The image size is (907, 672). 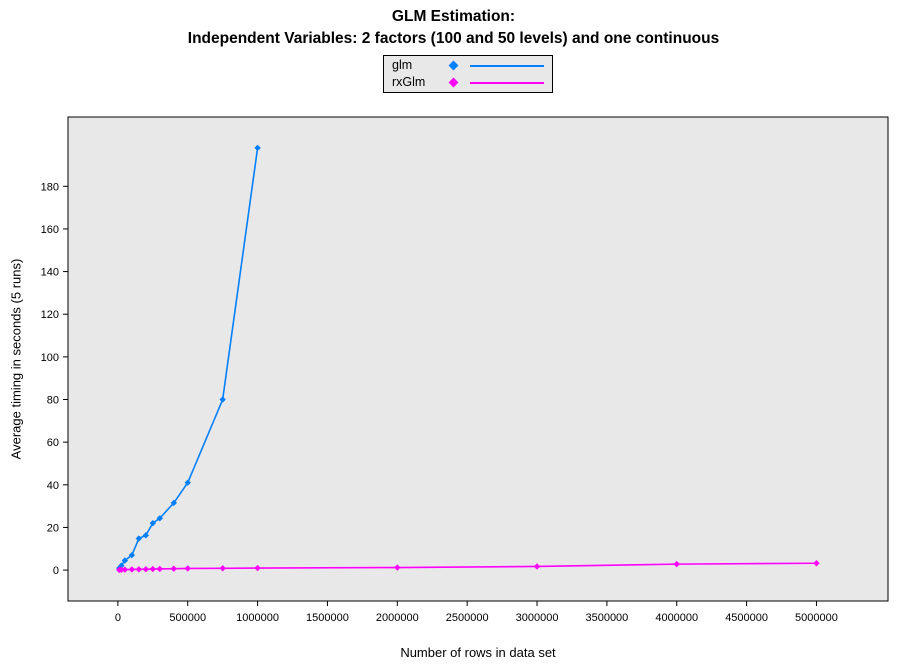 I want to click on y-tick-label: 0, so click(x=56, y=571).